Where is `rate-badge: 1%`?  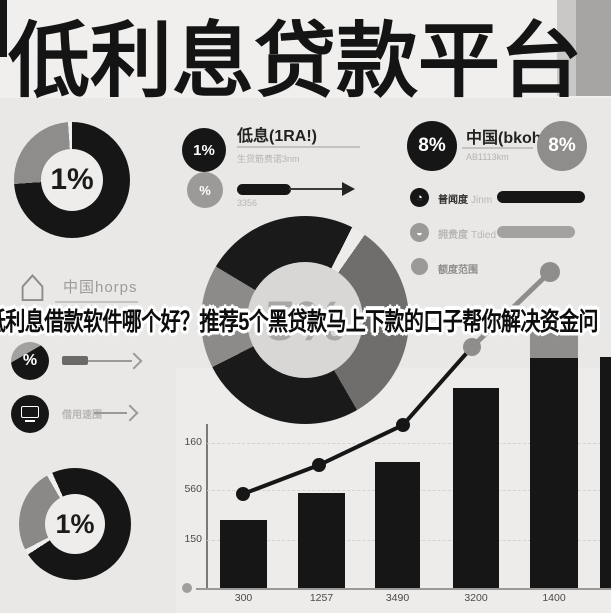 rate-badge: 1% is located at coordinates (204, 150).